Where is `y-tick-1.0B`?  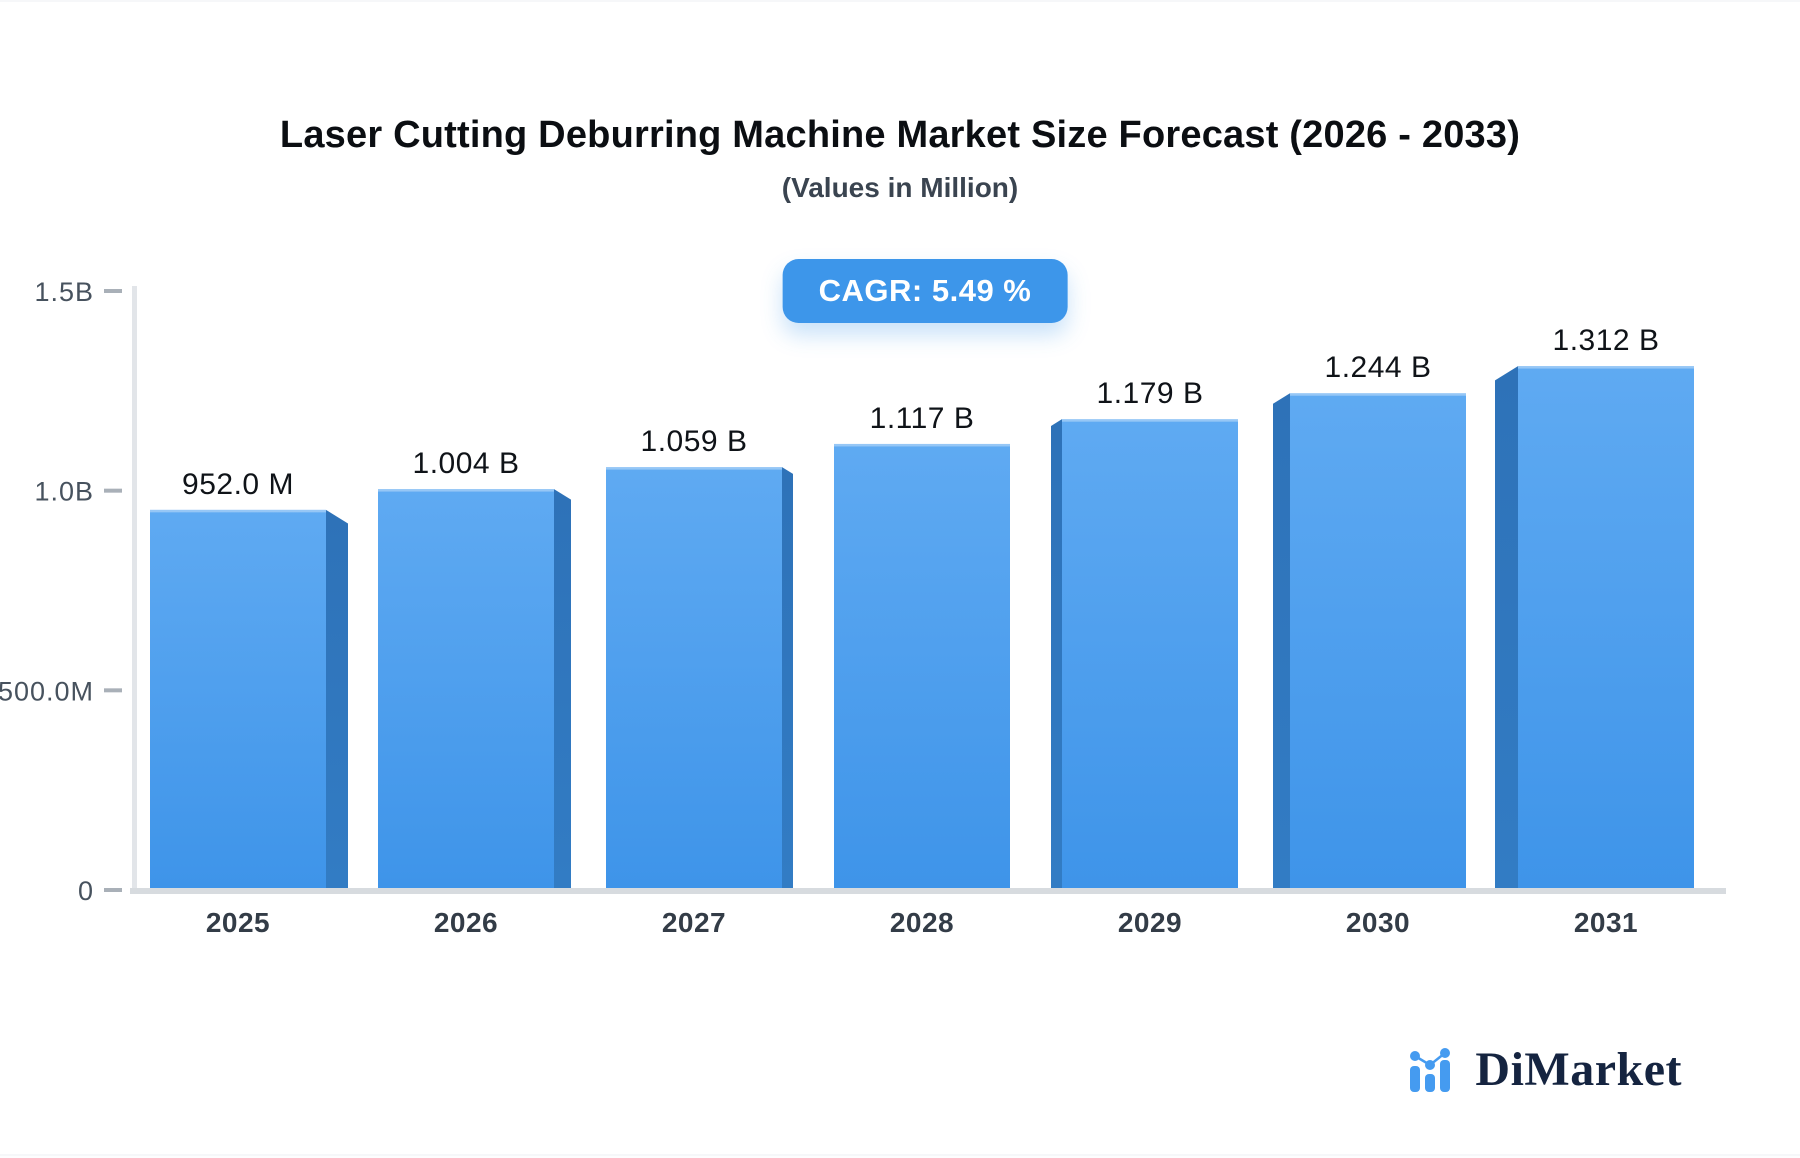 y-tick-1.0B is located at coordinates (113, 490).